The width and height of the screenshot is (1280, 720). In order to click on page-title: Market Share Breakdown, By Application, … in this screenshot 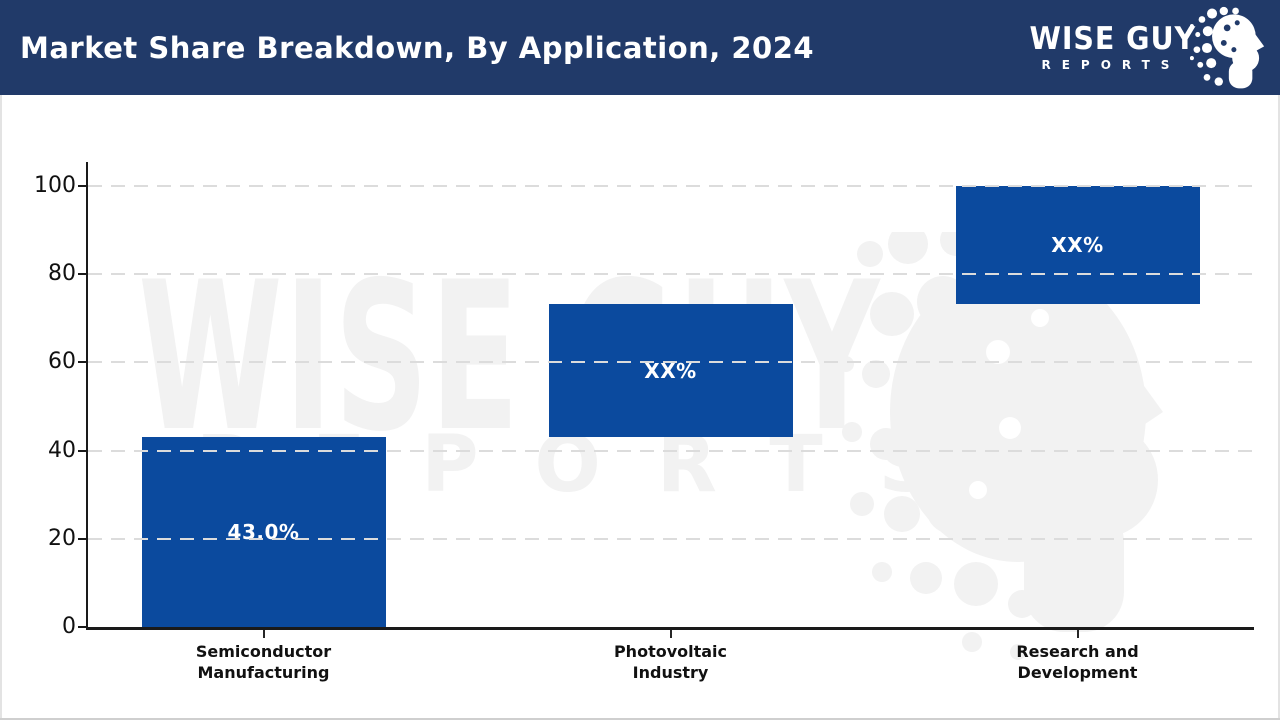, I will do `click(417, 47)`.